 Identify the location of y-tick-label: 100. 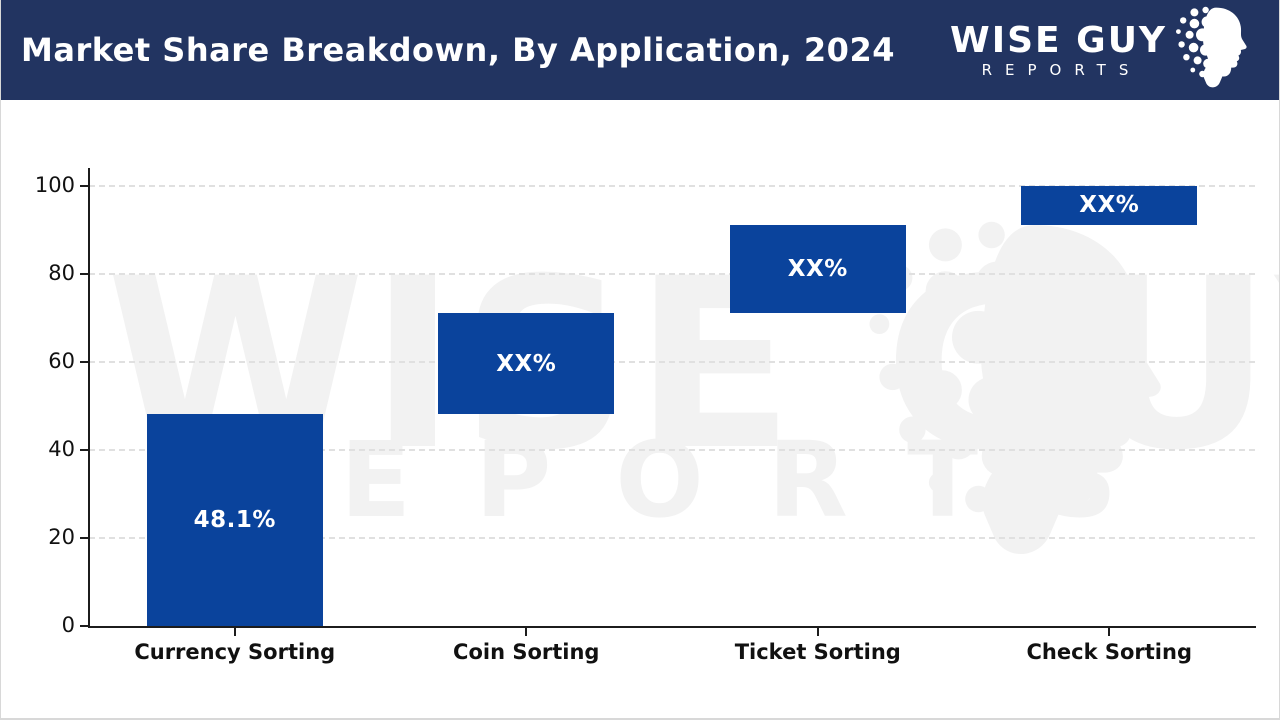
(54, 184).